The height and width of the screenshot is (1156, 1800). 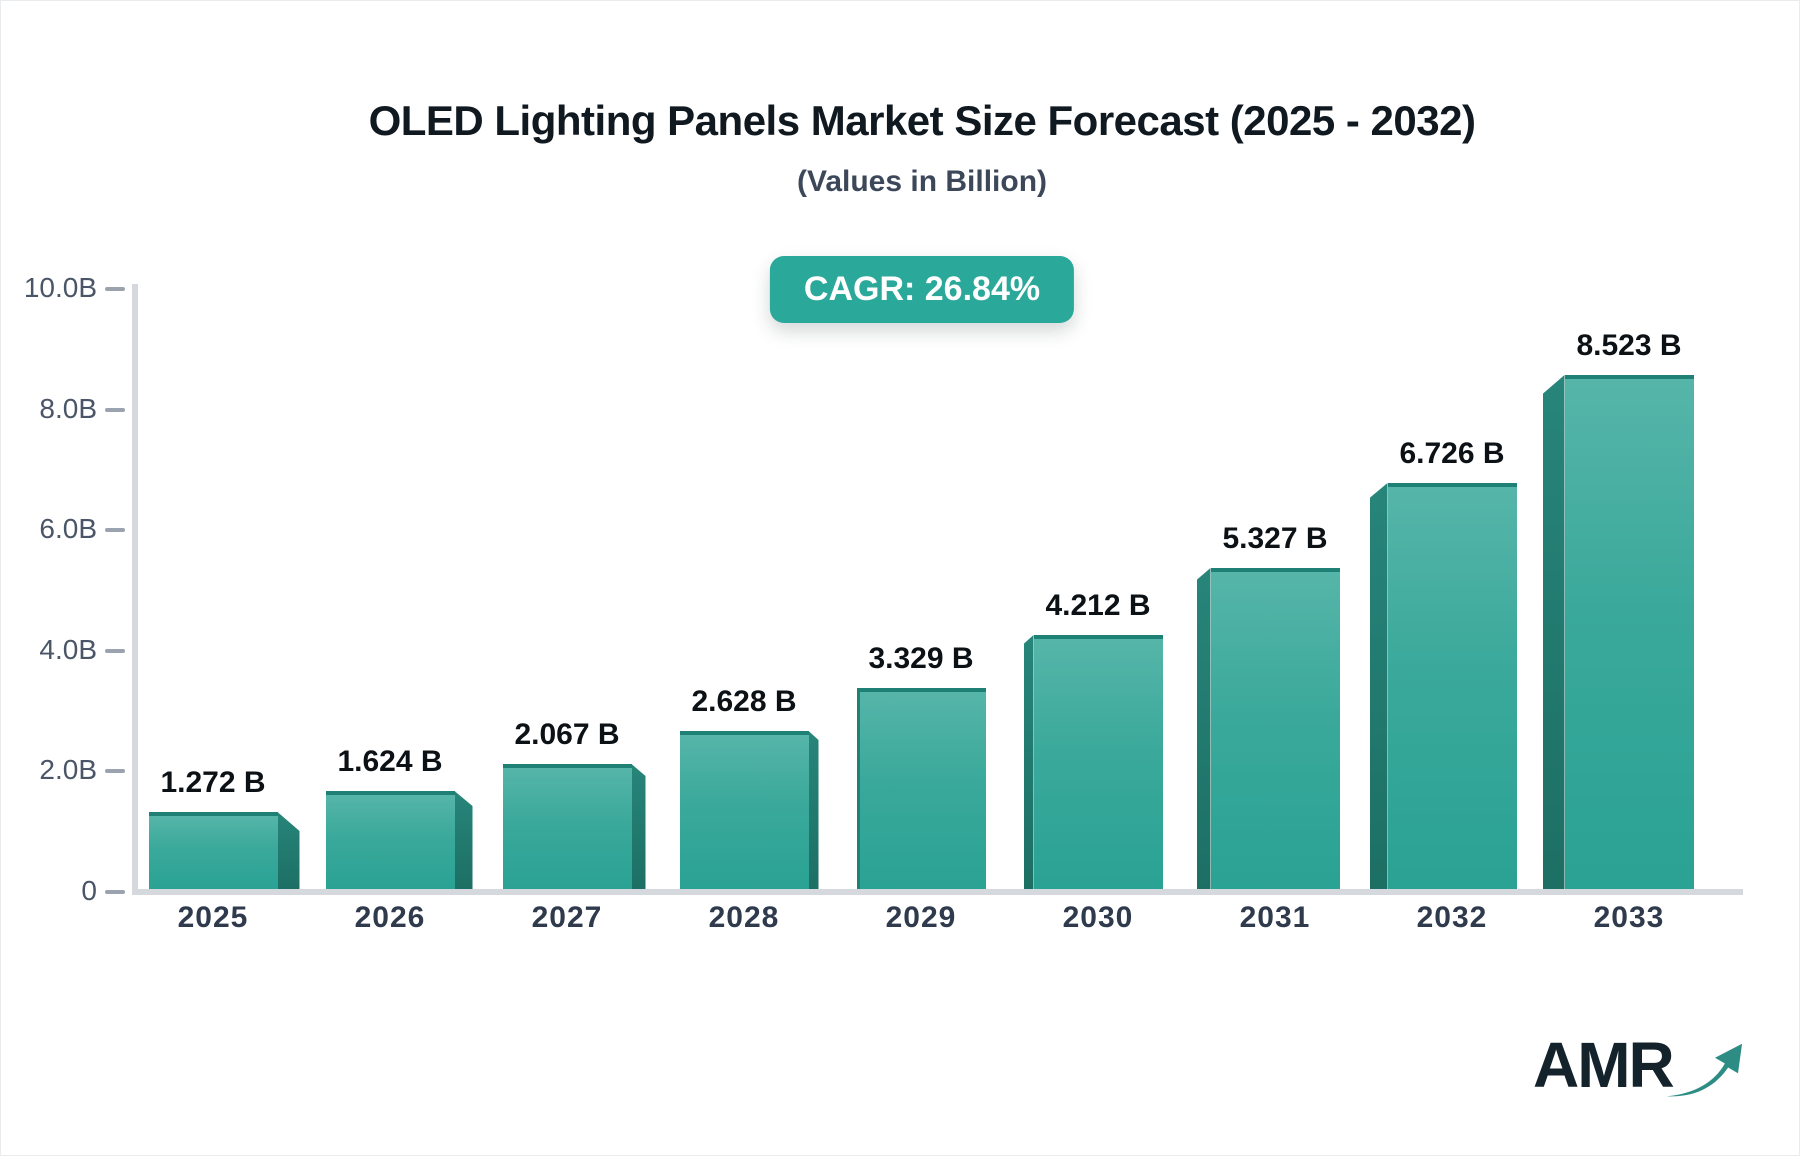 I want to click on y-axis-line, so click(x=135, y=589).